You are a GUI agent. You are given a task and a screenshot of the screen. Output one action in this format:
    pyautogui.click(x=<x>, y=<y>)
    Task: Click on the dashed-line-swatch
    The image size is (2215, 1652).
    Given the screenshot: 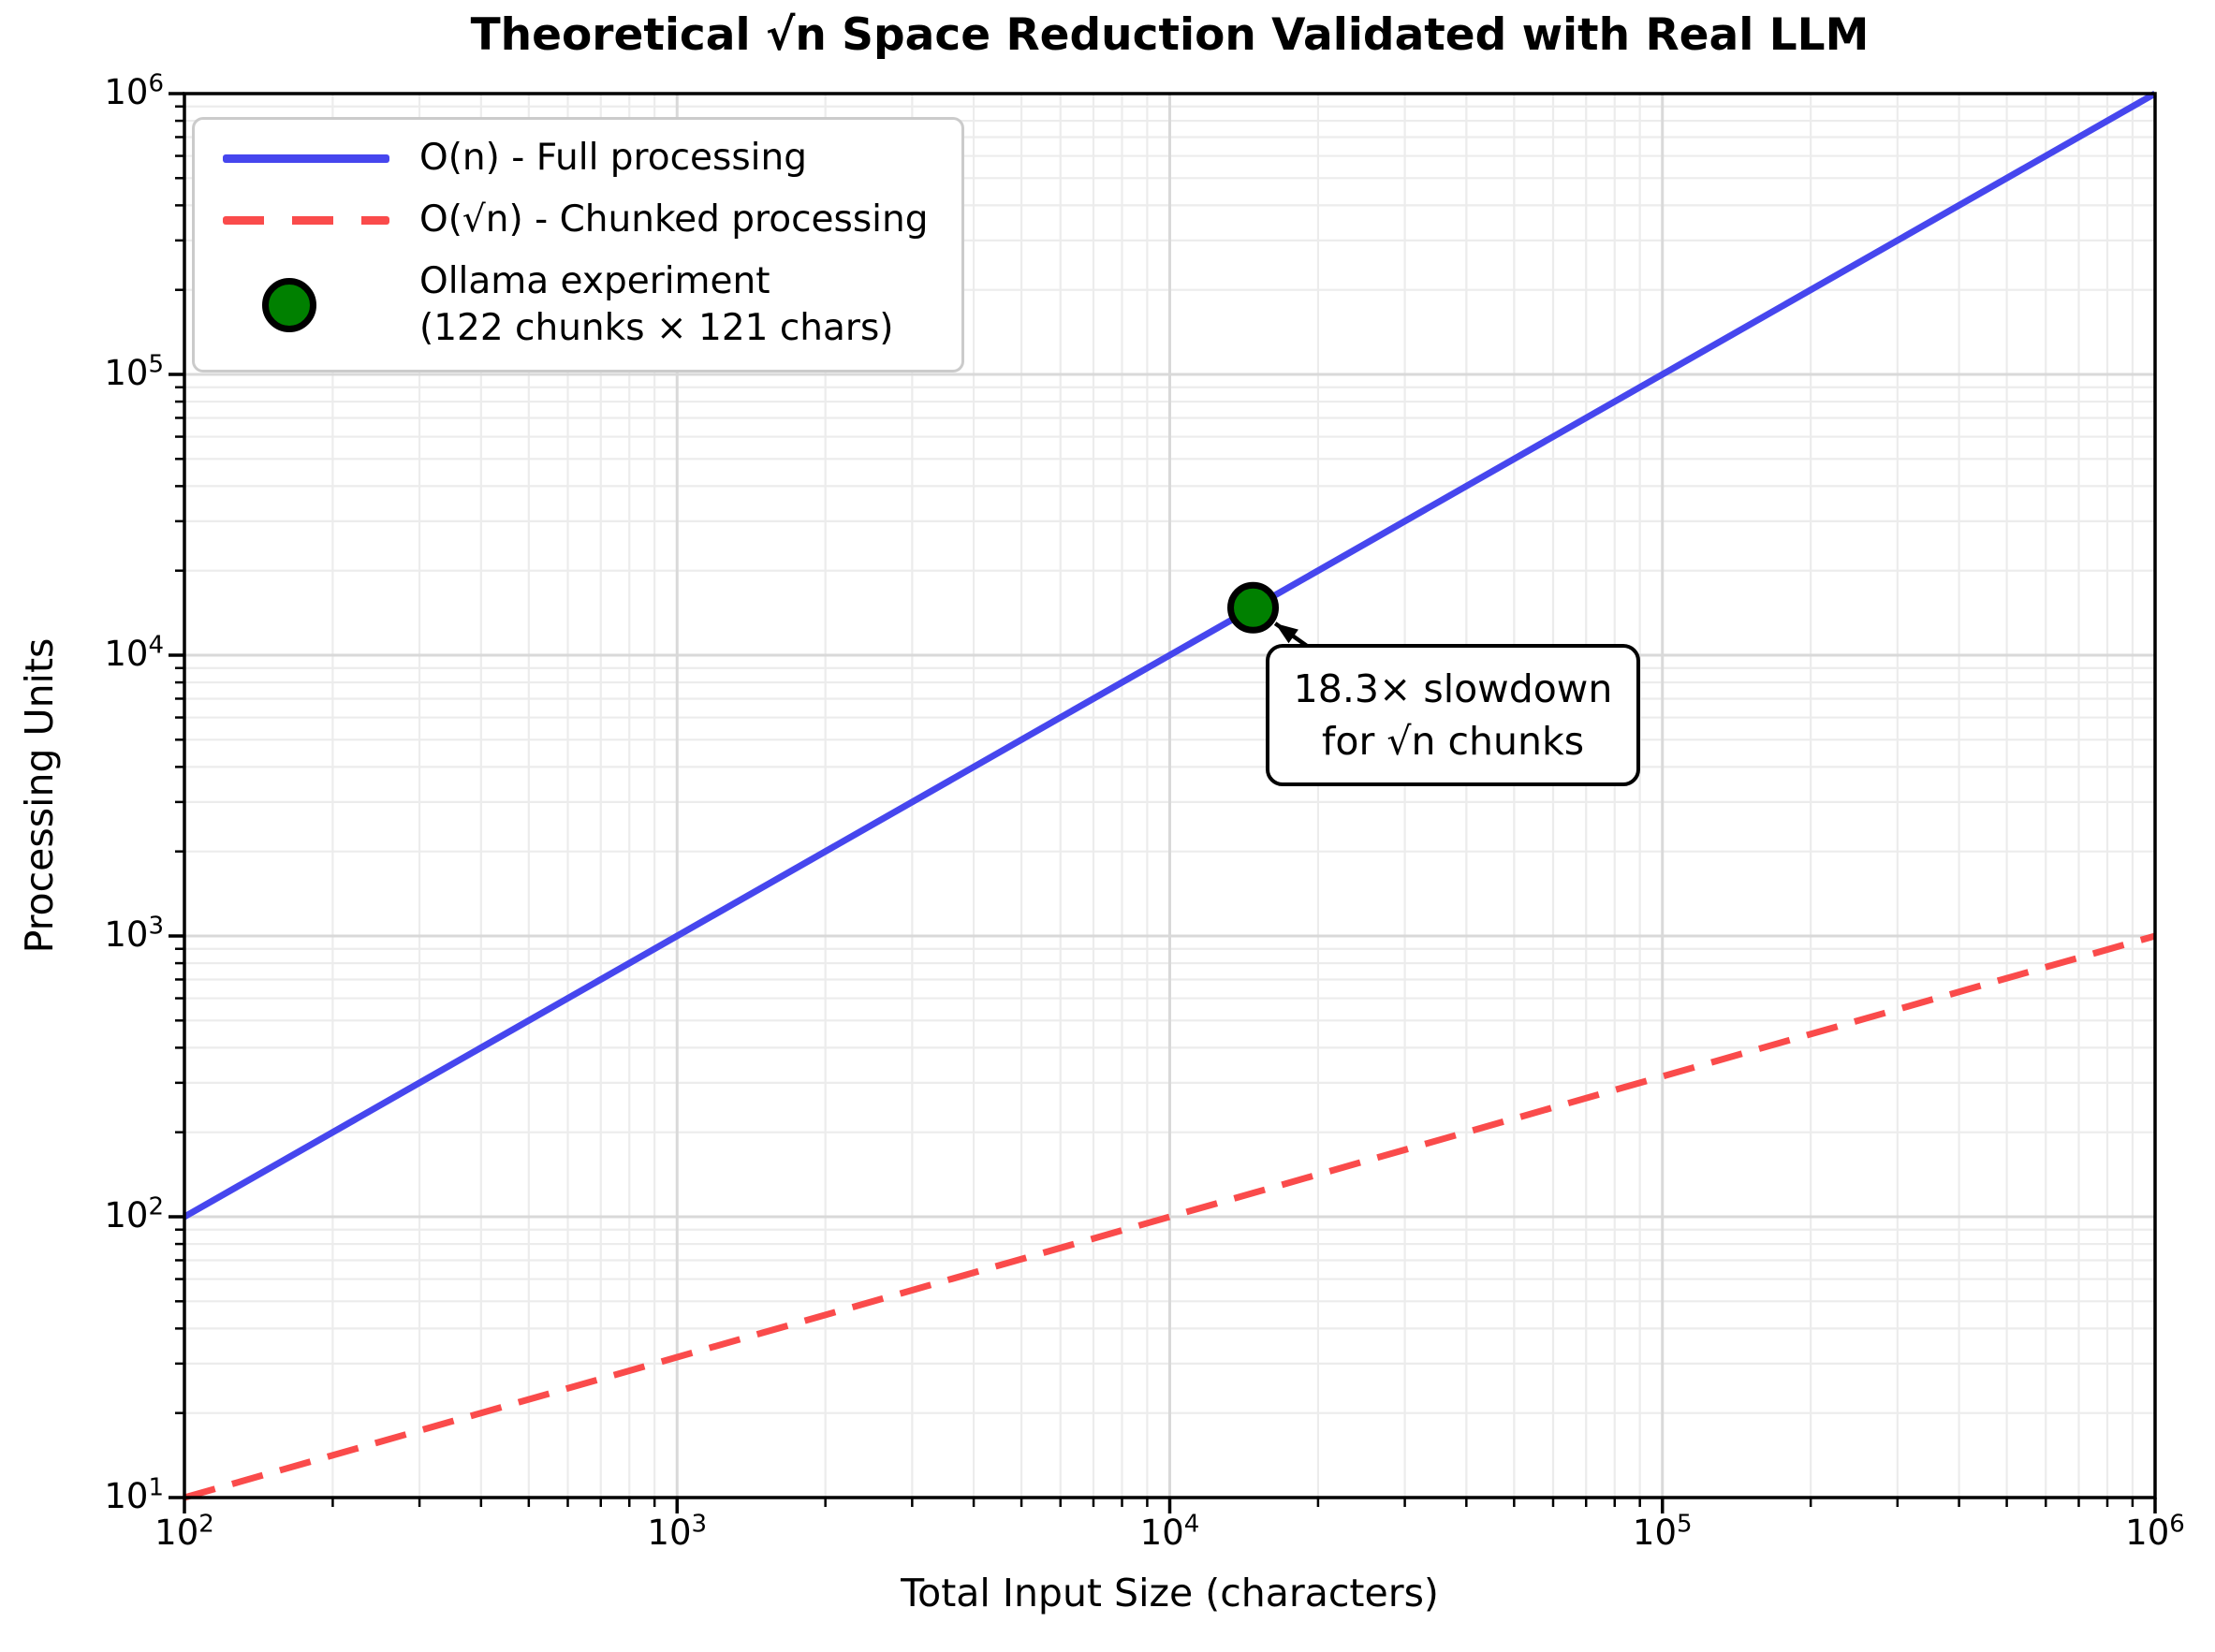 What is the action you would take?
    pyautogui.click(x=306, y=220)
    